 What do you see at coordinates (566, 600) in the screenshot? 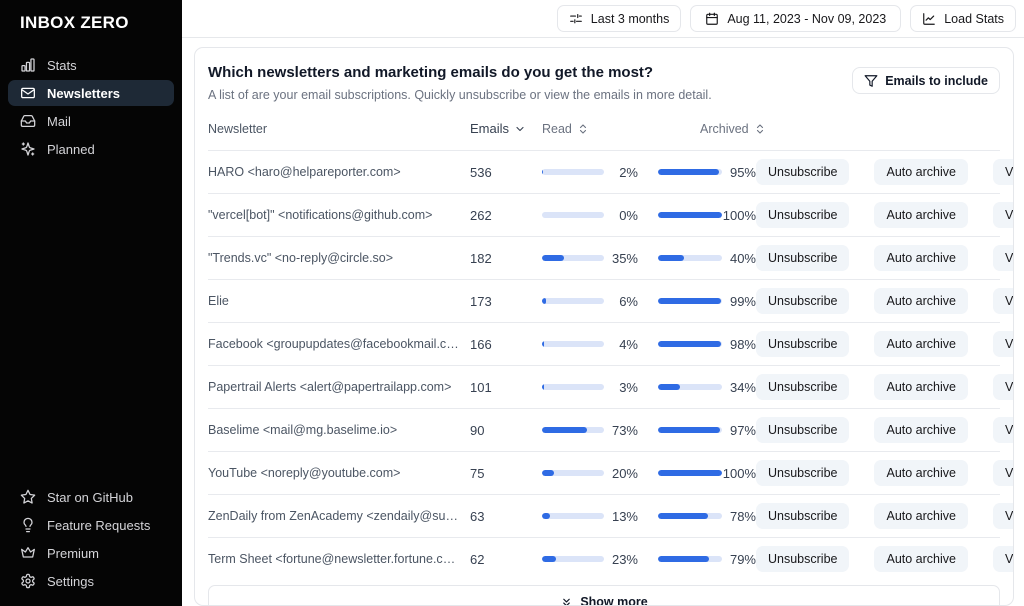
I see `chevrons-down-icon` at bounding box center [566, 600].